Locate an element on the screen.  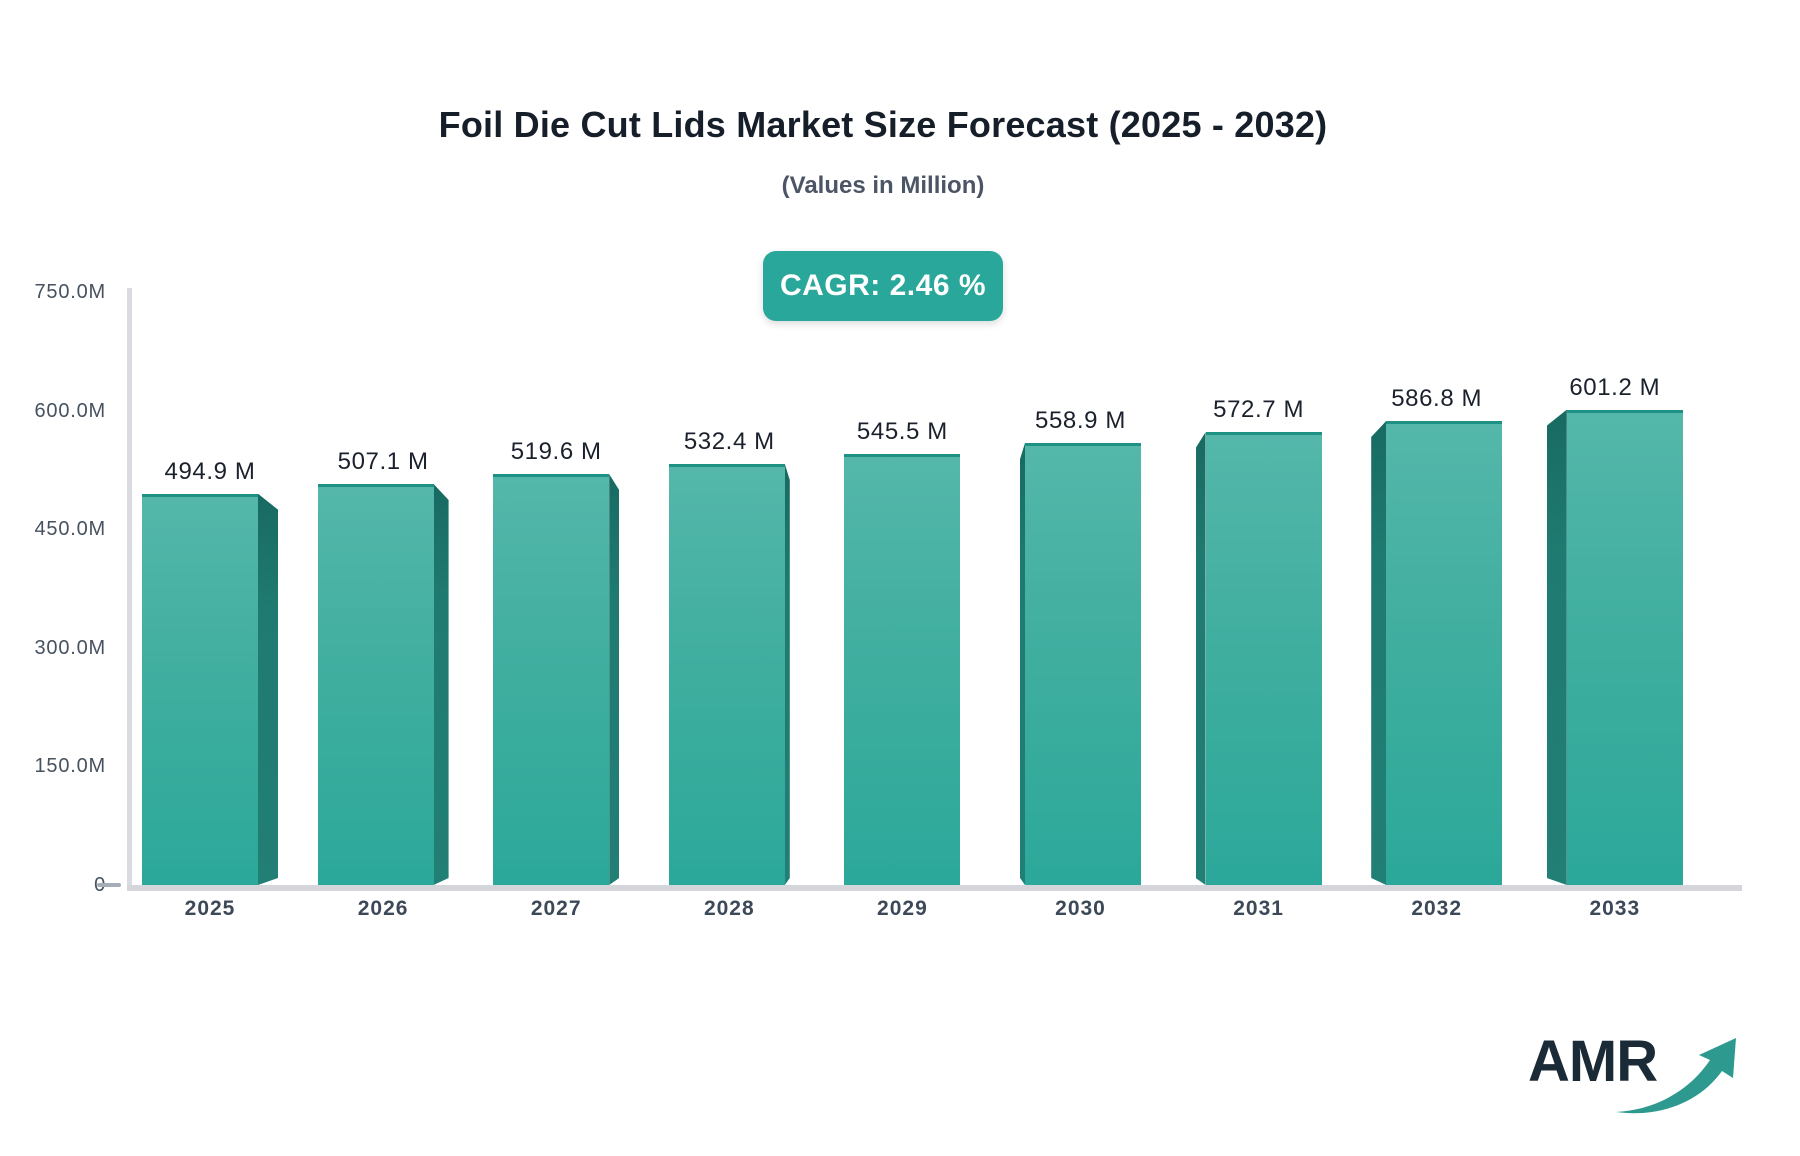
x-axis-label-2030: 2030 is located at coordinates (1080, 908).